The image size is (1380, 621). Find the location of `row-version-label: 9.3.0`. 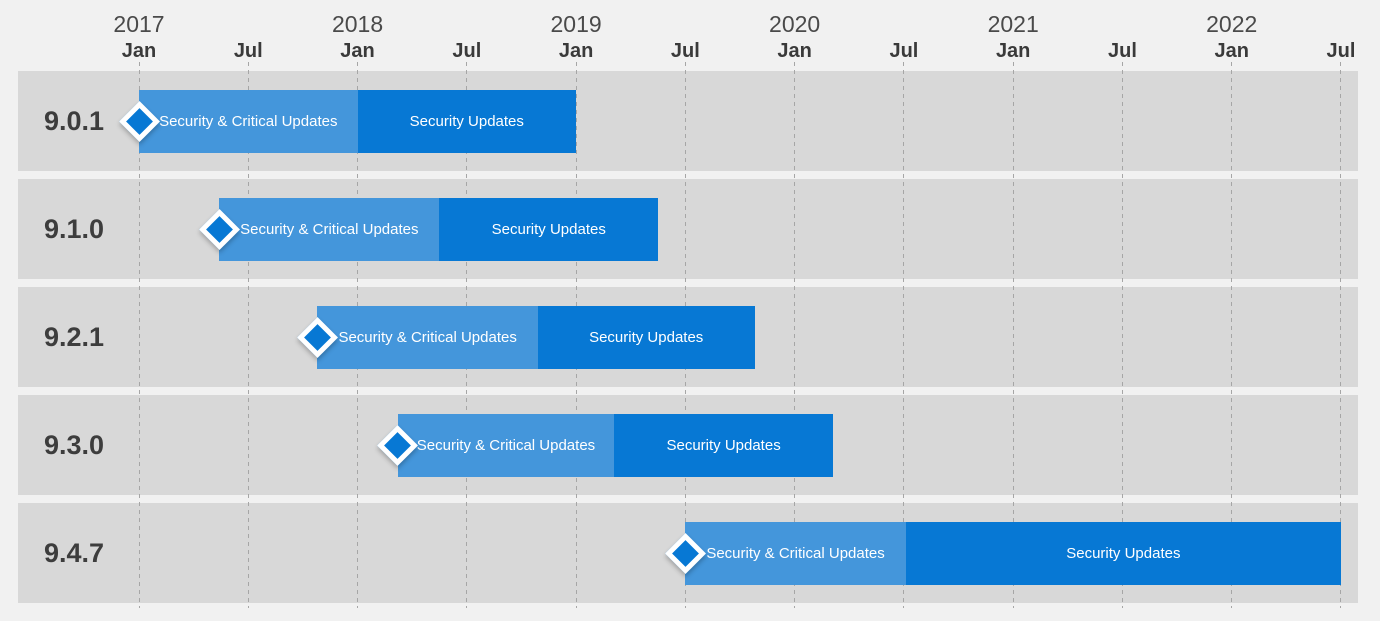

row-version-label: 9.3.0 is located at coordinates (74, 444).